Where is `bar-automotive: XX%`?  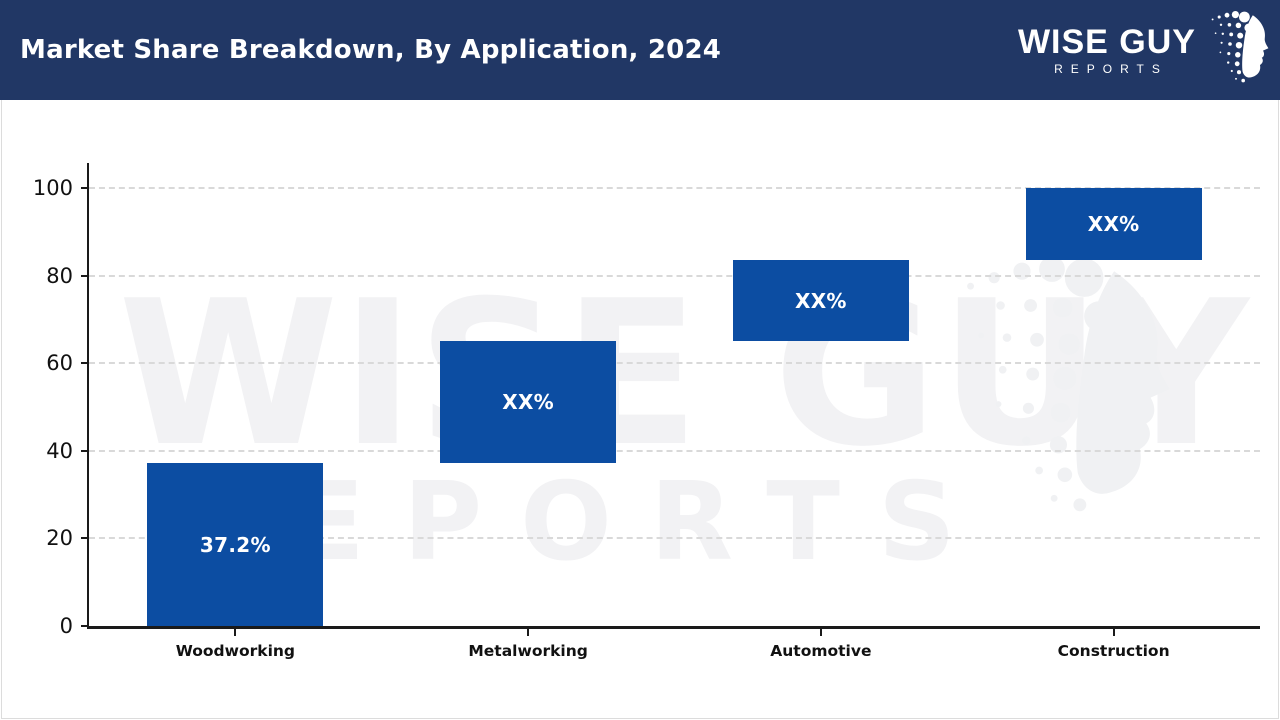
bar-automotive: XX% is located at coordinates (820, 301).